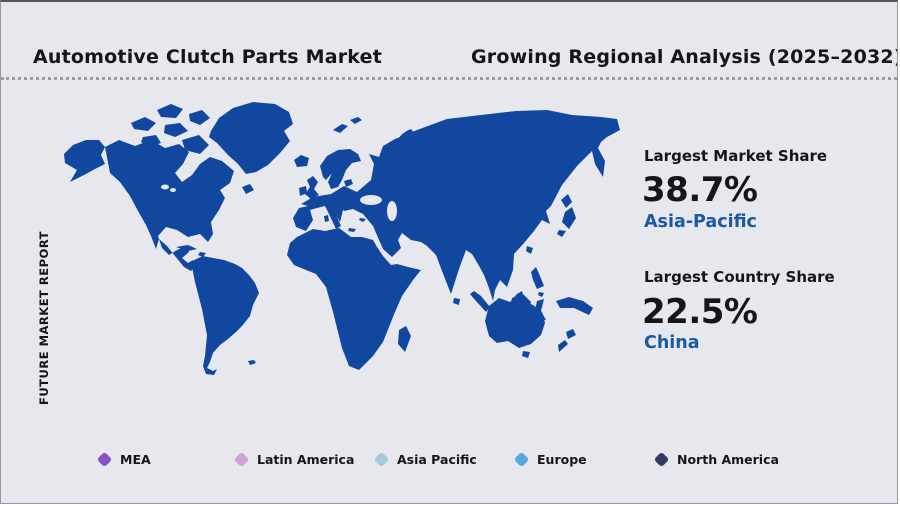  I want to click on stat-2-label: Largest Country Share, so click(739, 277).